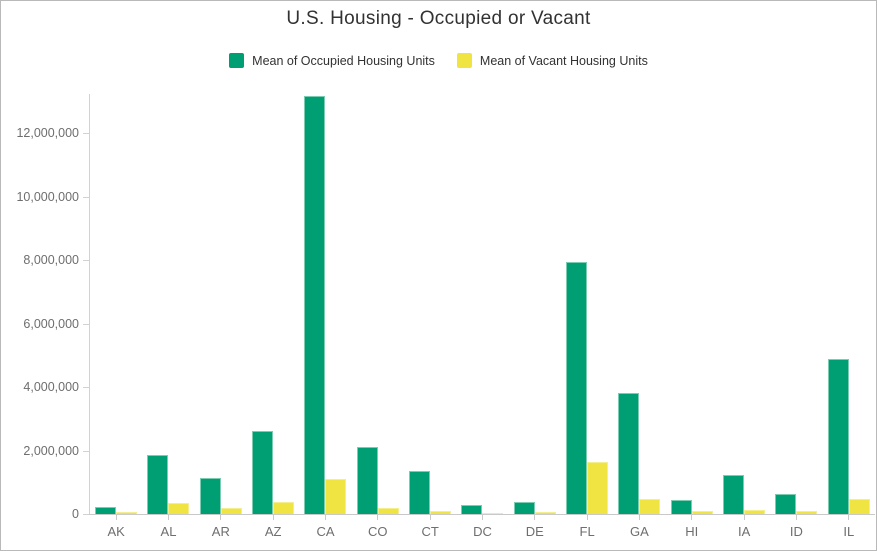 The image size is (877, 551). Describe the element at coordinates (51, 260) in the screenshot. I see `y-axis-tick-label: 8,000,000` at that location.